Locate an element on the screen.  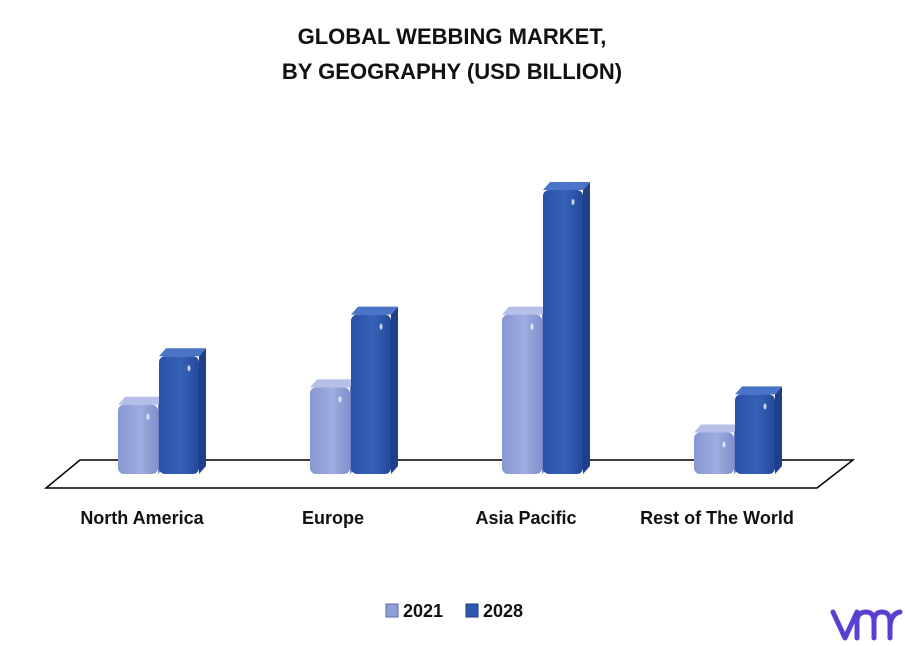
chart-title: GLOBAL WEBBING MARKET, is located at coordinates (452, 36).